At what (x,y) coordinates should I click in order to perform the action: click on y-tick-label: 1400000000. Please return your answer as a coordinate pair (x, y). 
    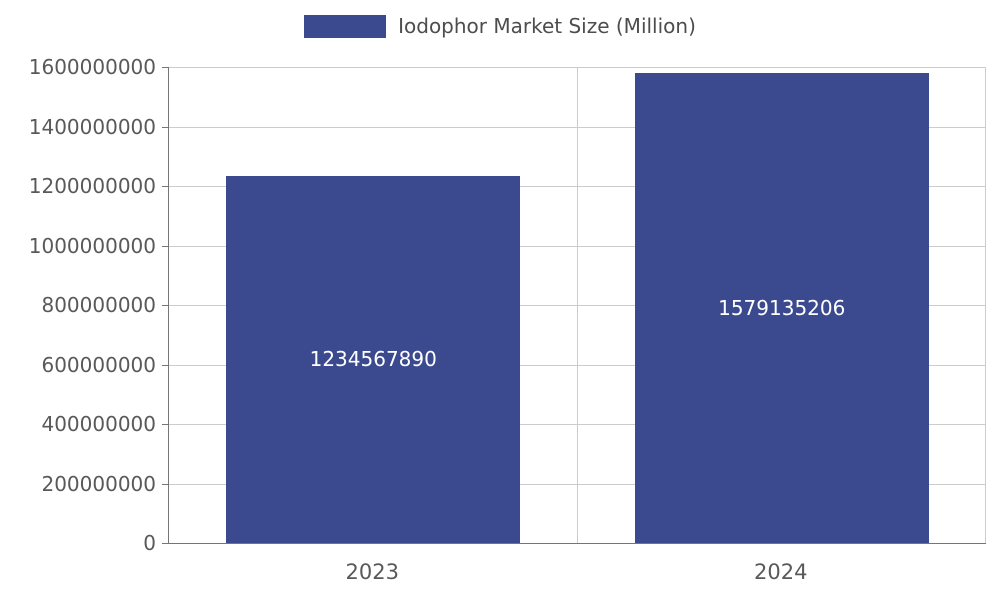
    Looking at the image, I should click on (92, 126).